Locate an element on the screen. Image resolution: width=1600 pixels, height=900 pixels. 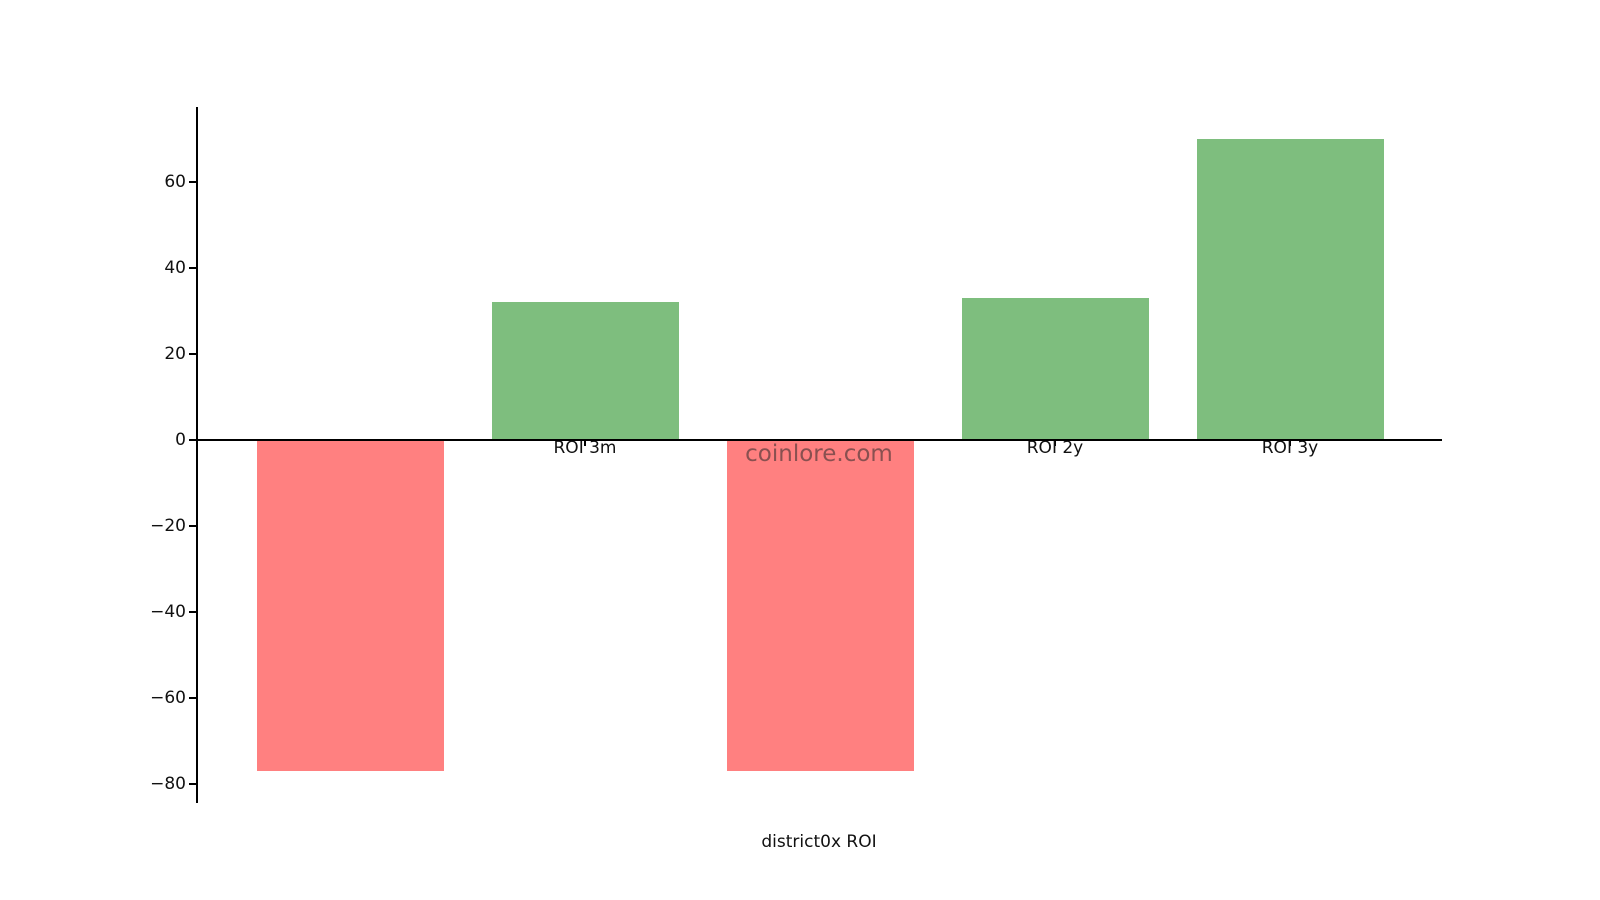
watermark: coinlore.com is located at coordinates (819, 454).